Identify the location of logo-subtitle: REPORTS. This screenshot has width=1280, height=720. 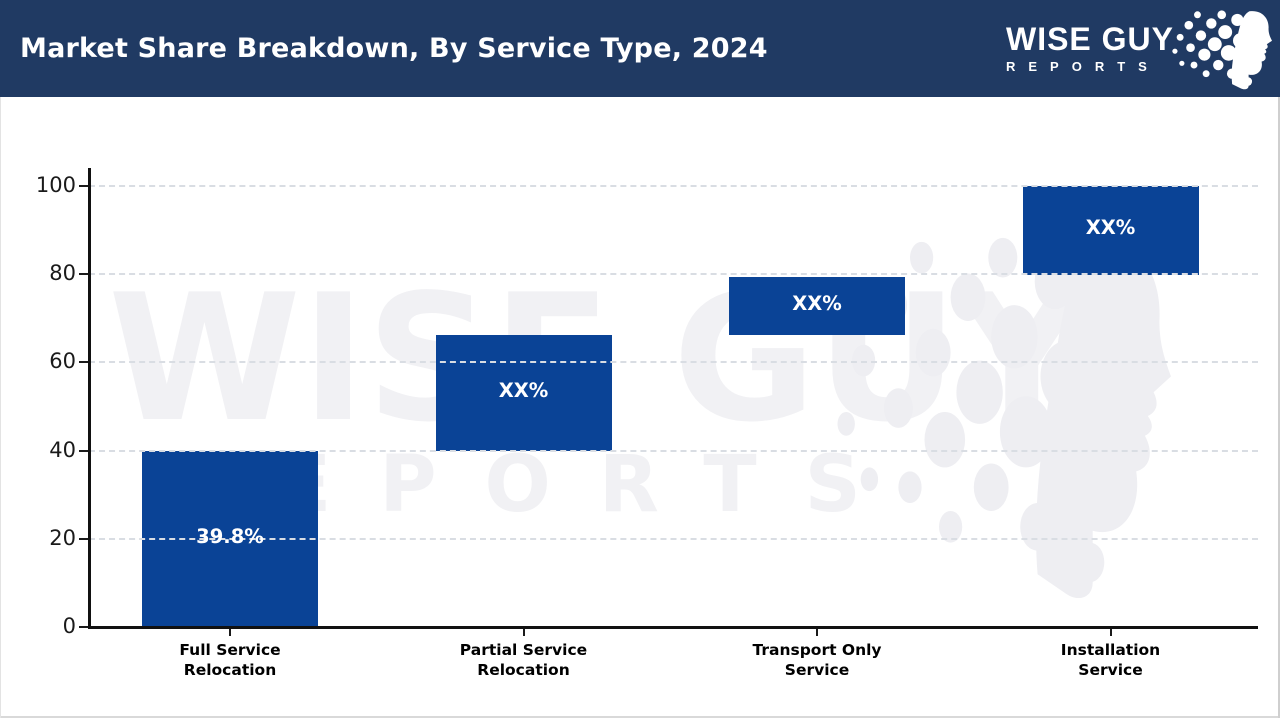
(1082, 66).